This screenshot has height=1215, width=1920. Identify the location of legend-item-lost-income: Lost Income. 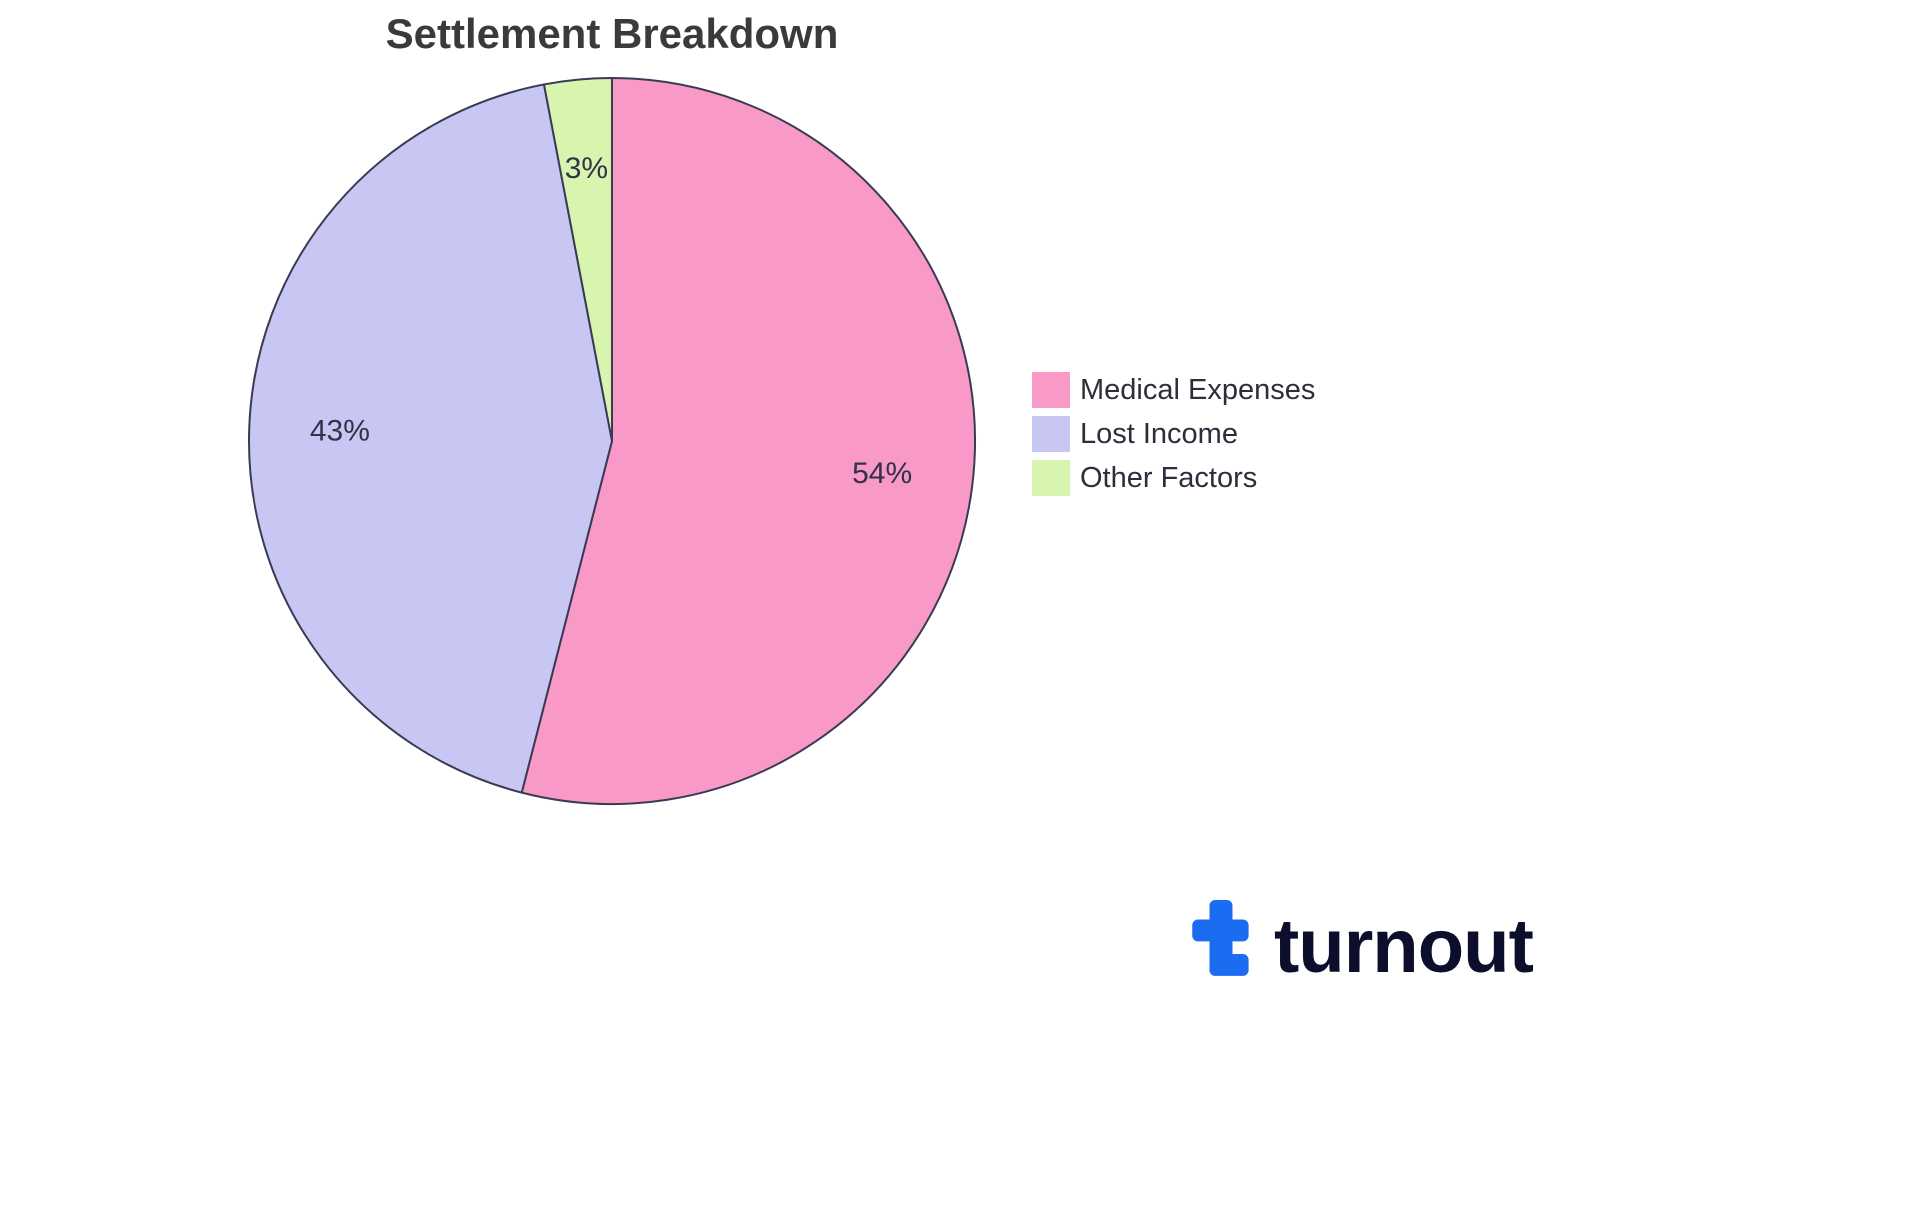
(1173, 434).